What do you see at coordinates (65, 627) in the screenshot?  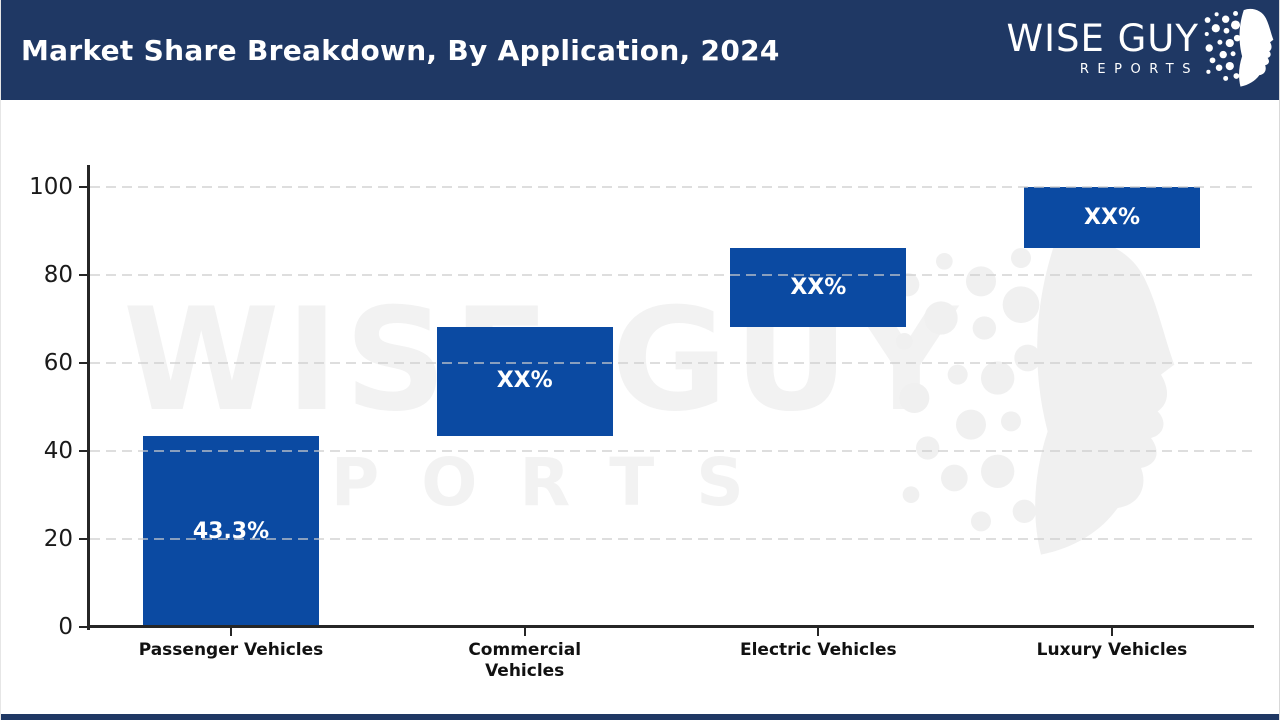 I see `y-tick-label: 0` at bounding box center [65, 627].